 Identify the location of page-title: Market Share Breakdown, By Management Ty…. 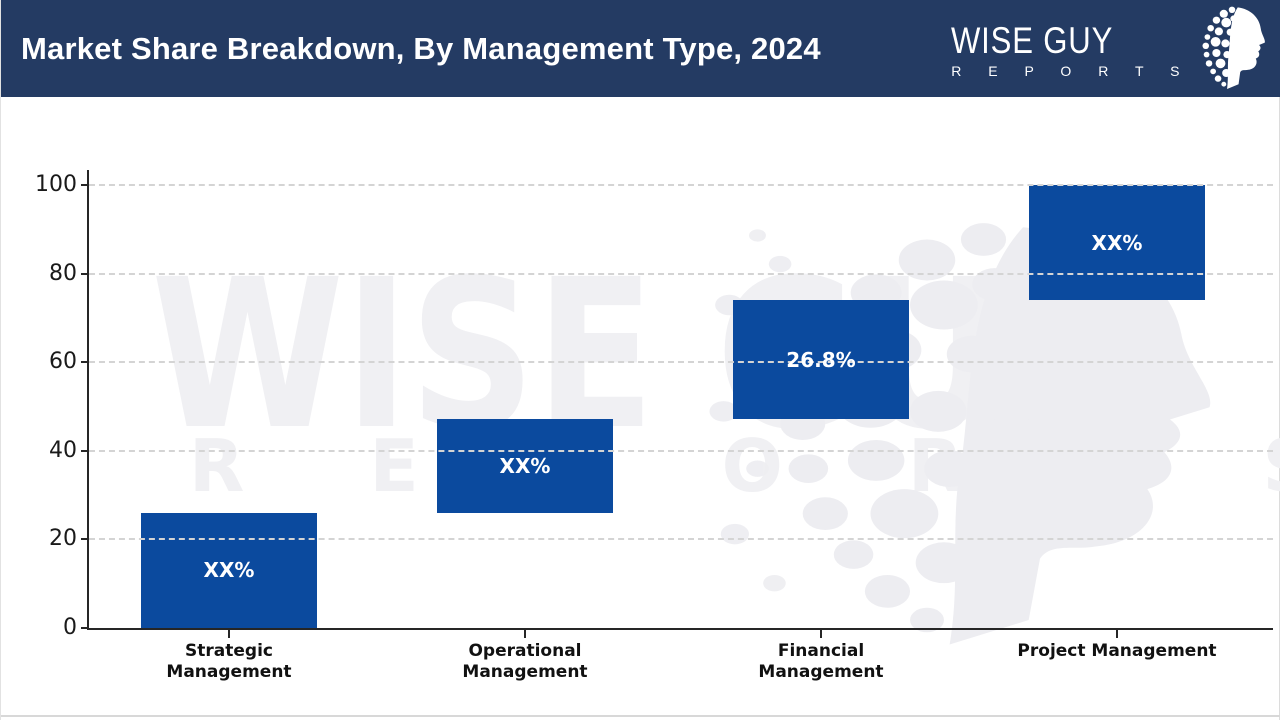
(421, 48).